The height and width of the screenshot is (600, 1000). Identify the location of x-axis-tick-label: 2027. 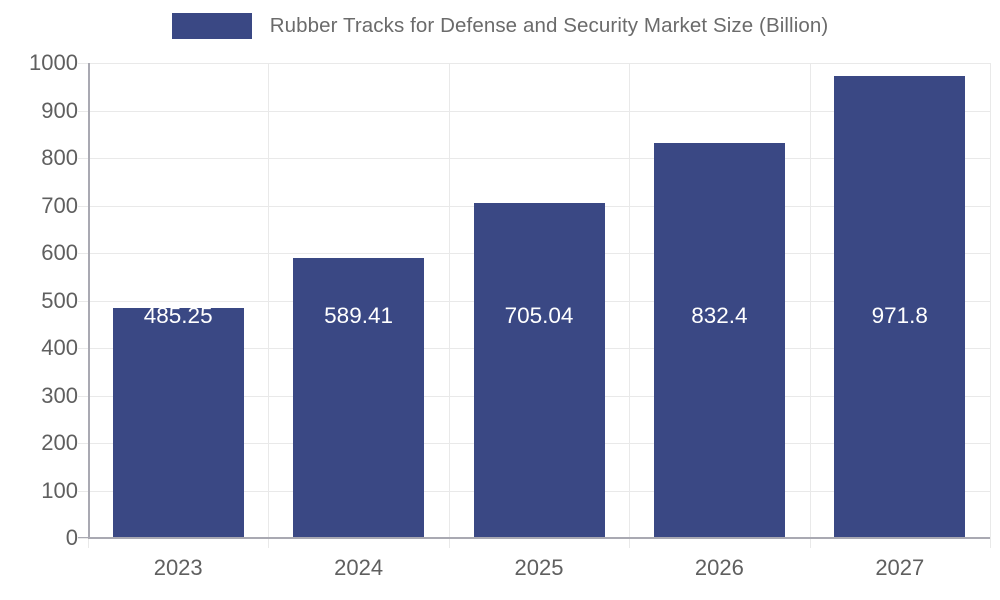
(900, 567).